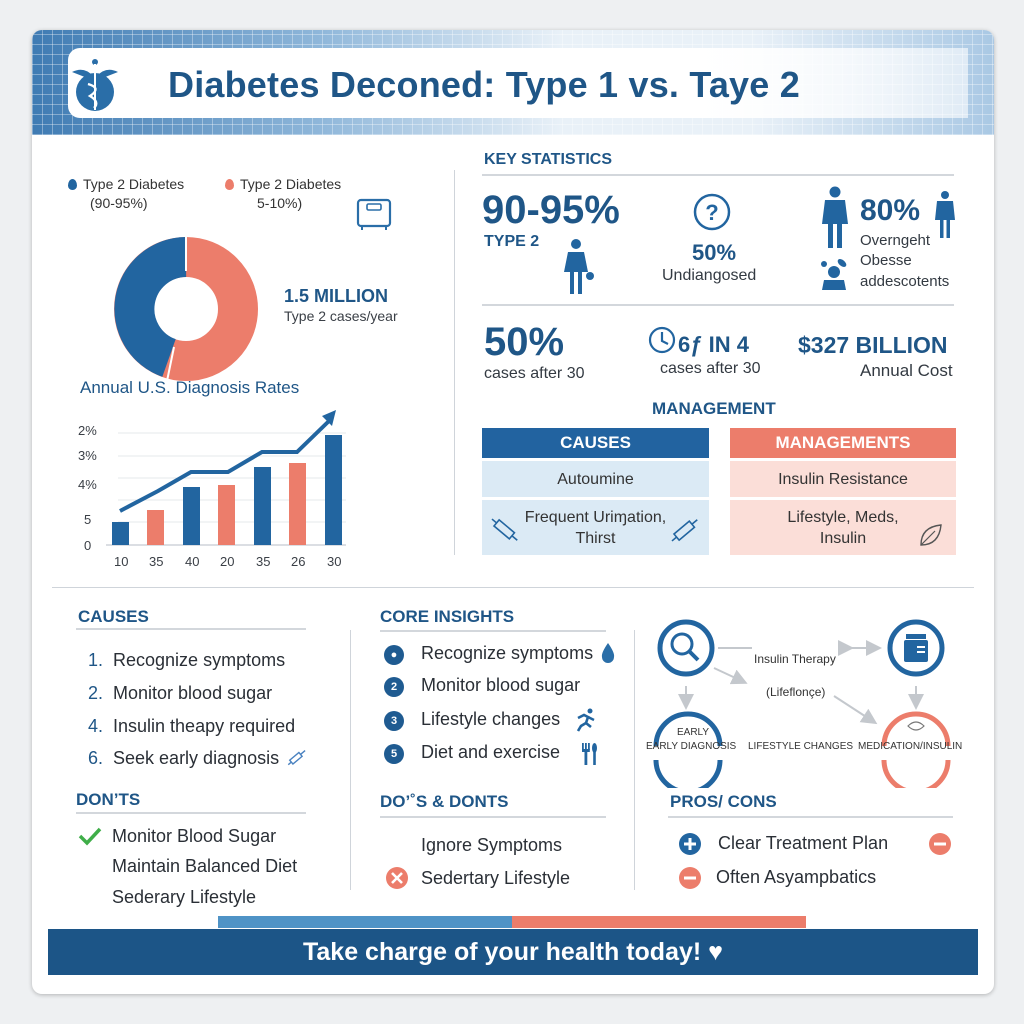 The width and height of the screenshot is (1024, 1024). Describe the element at coordinates (126, 194) in the screenshot. I see `donut-legend-type2: Type 2 Diabetes (90-95%)` at that location.